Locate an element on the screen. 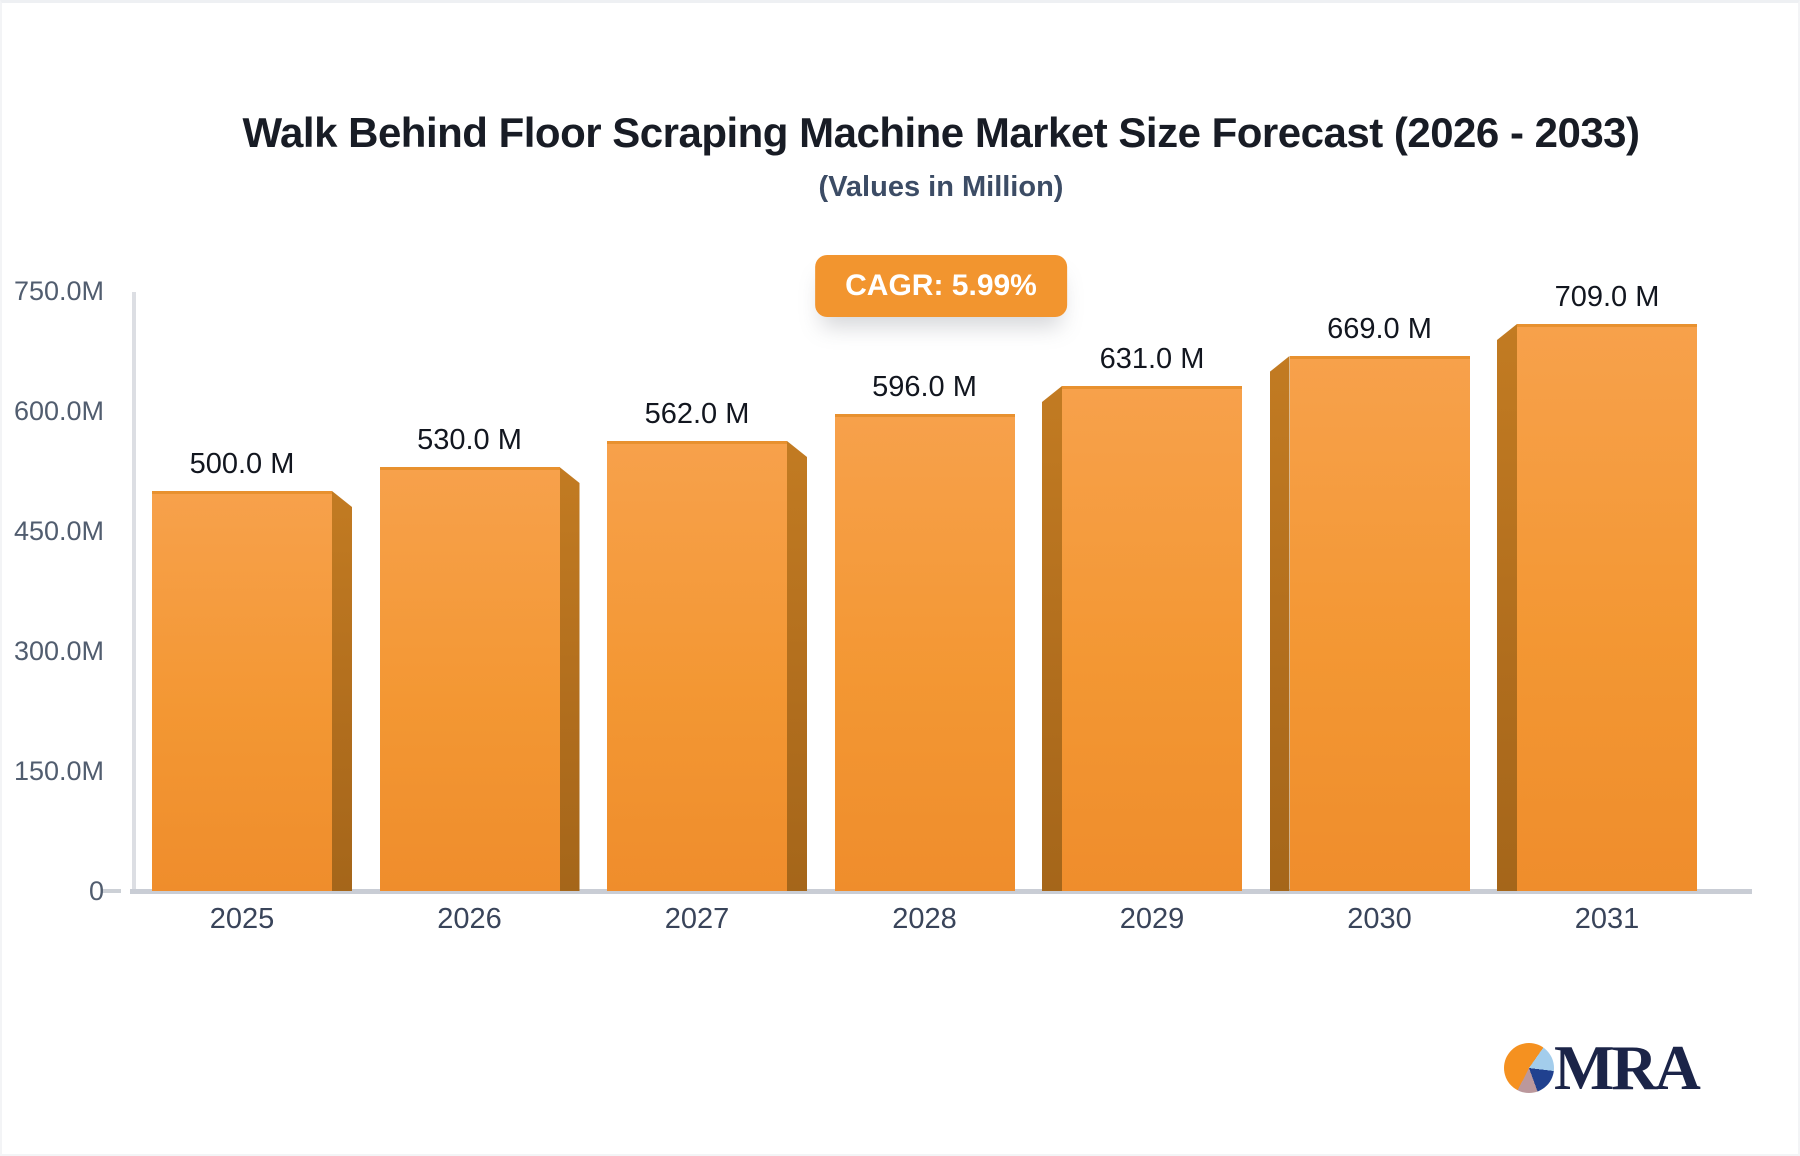 This screenshot has width=1800, height=1156. logo-text: MRA is located at coordinates (1627, 1067).